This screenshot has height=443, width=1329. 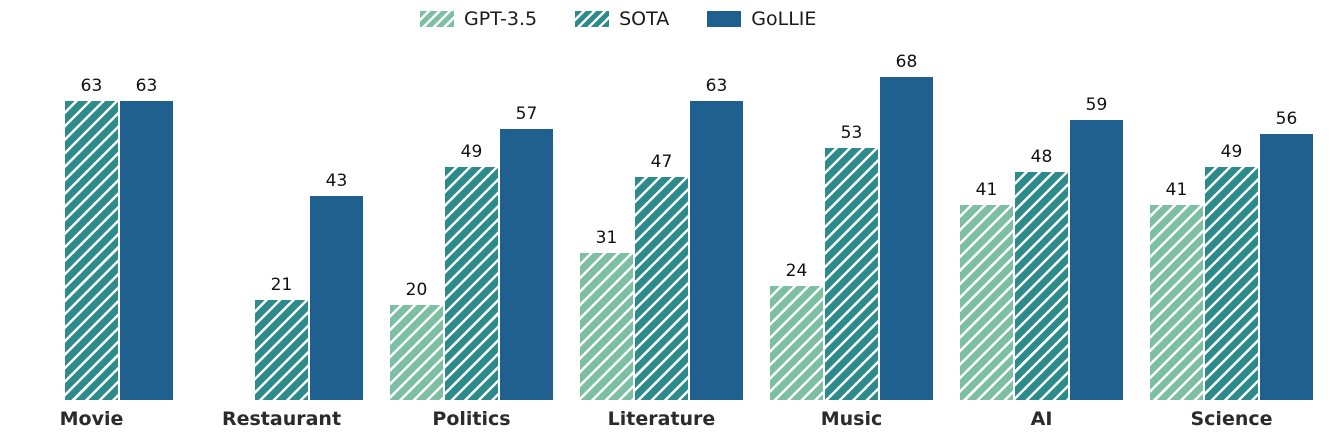 I want to click on bar-value-label: 43, so click(x=336, y=181).